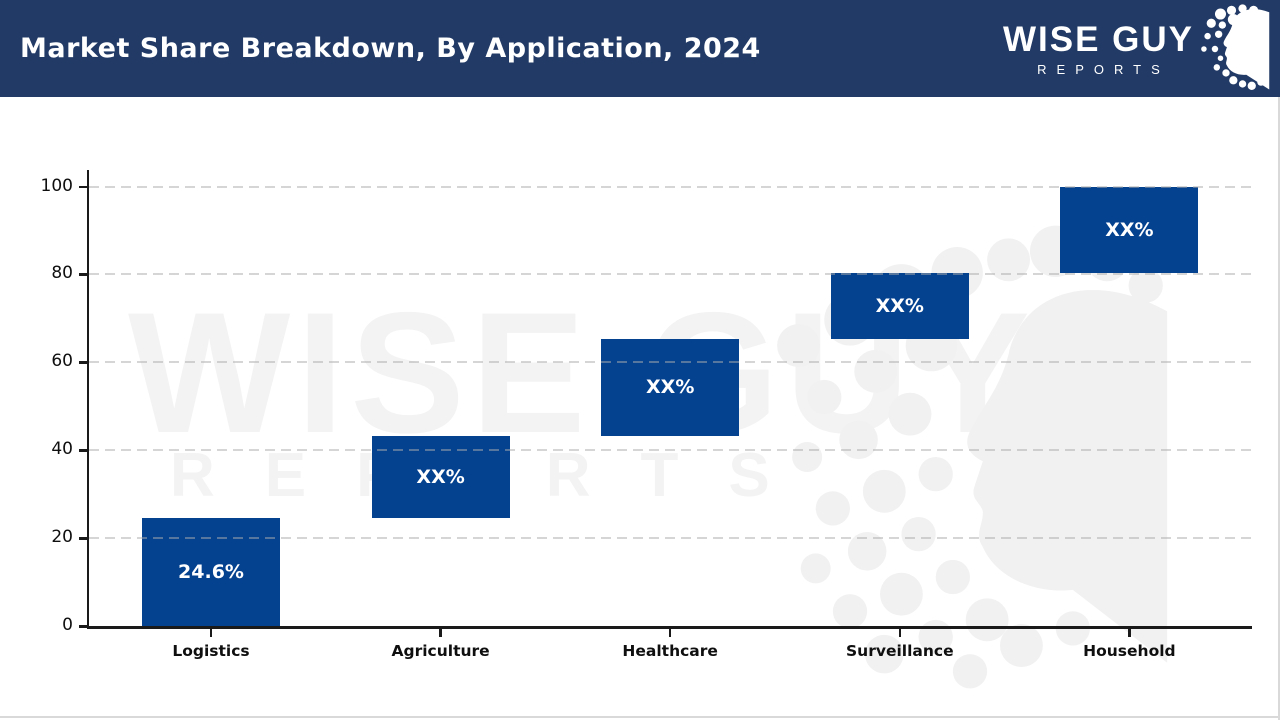  I want to click on x-axis-label-healthcare: Healthcare, so click(670, 651).